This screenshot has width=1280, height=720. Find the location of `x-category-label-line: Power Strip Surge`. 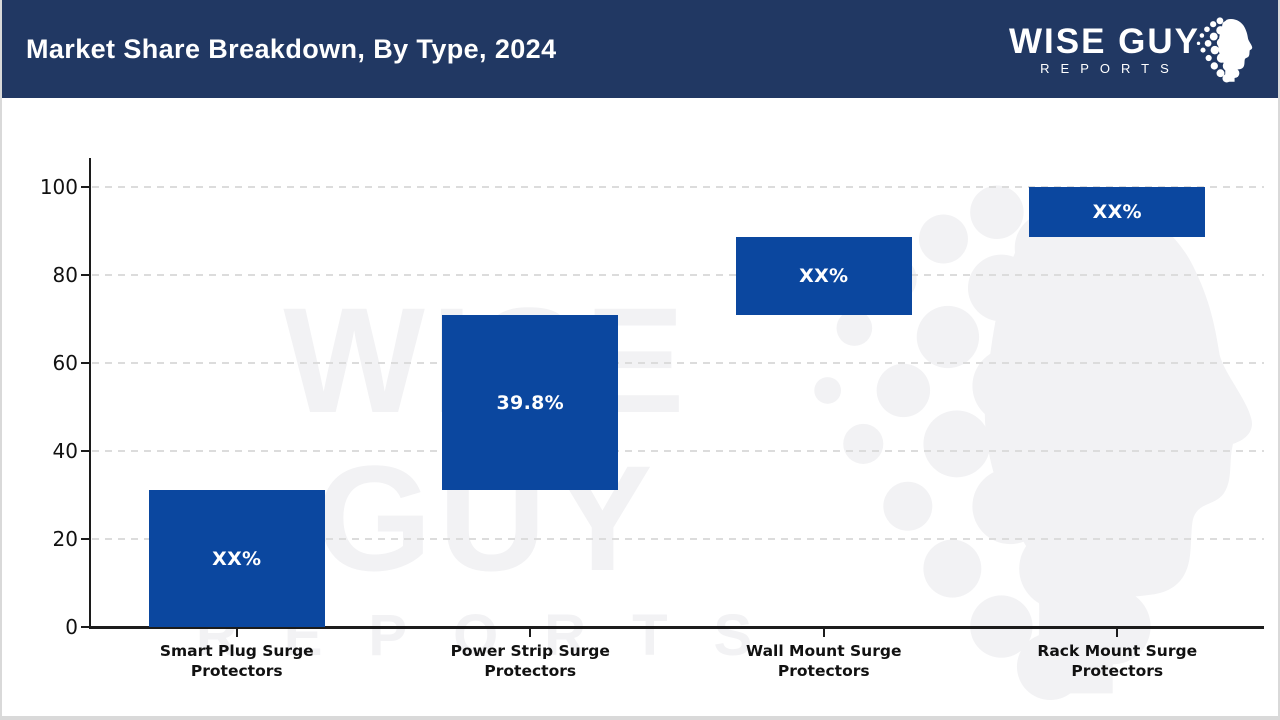

x-category-label-line: Power Strip Surge is located at coordinates (530, 651).